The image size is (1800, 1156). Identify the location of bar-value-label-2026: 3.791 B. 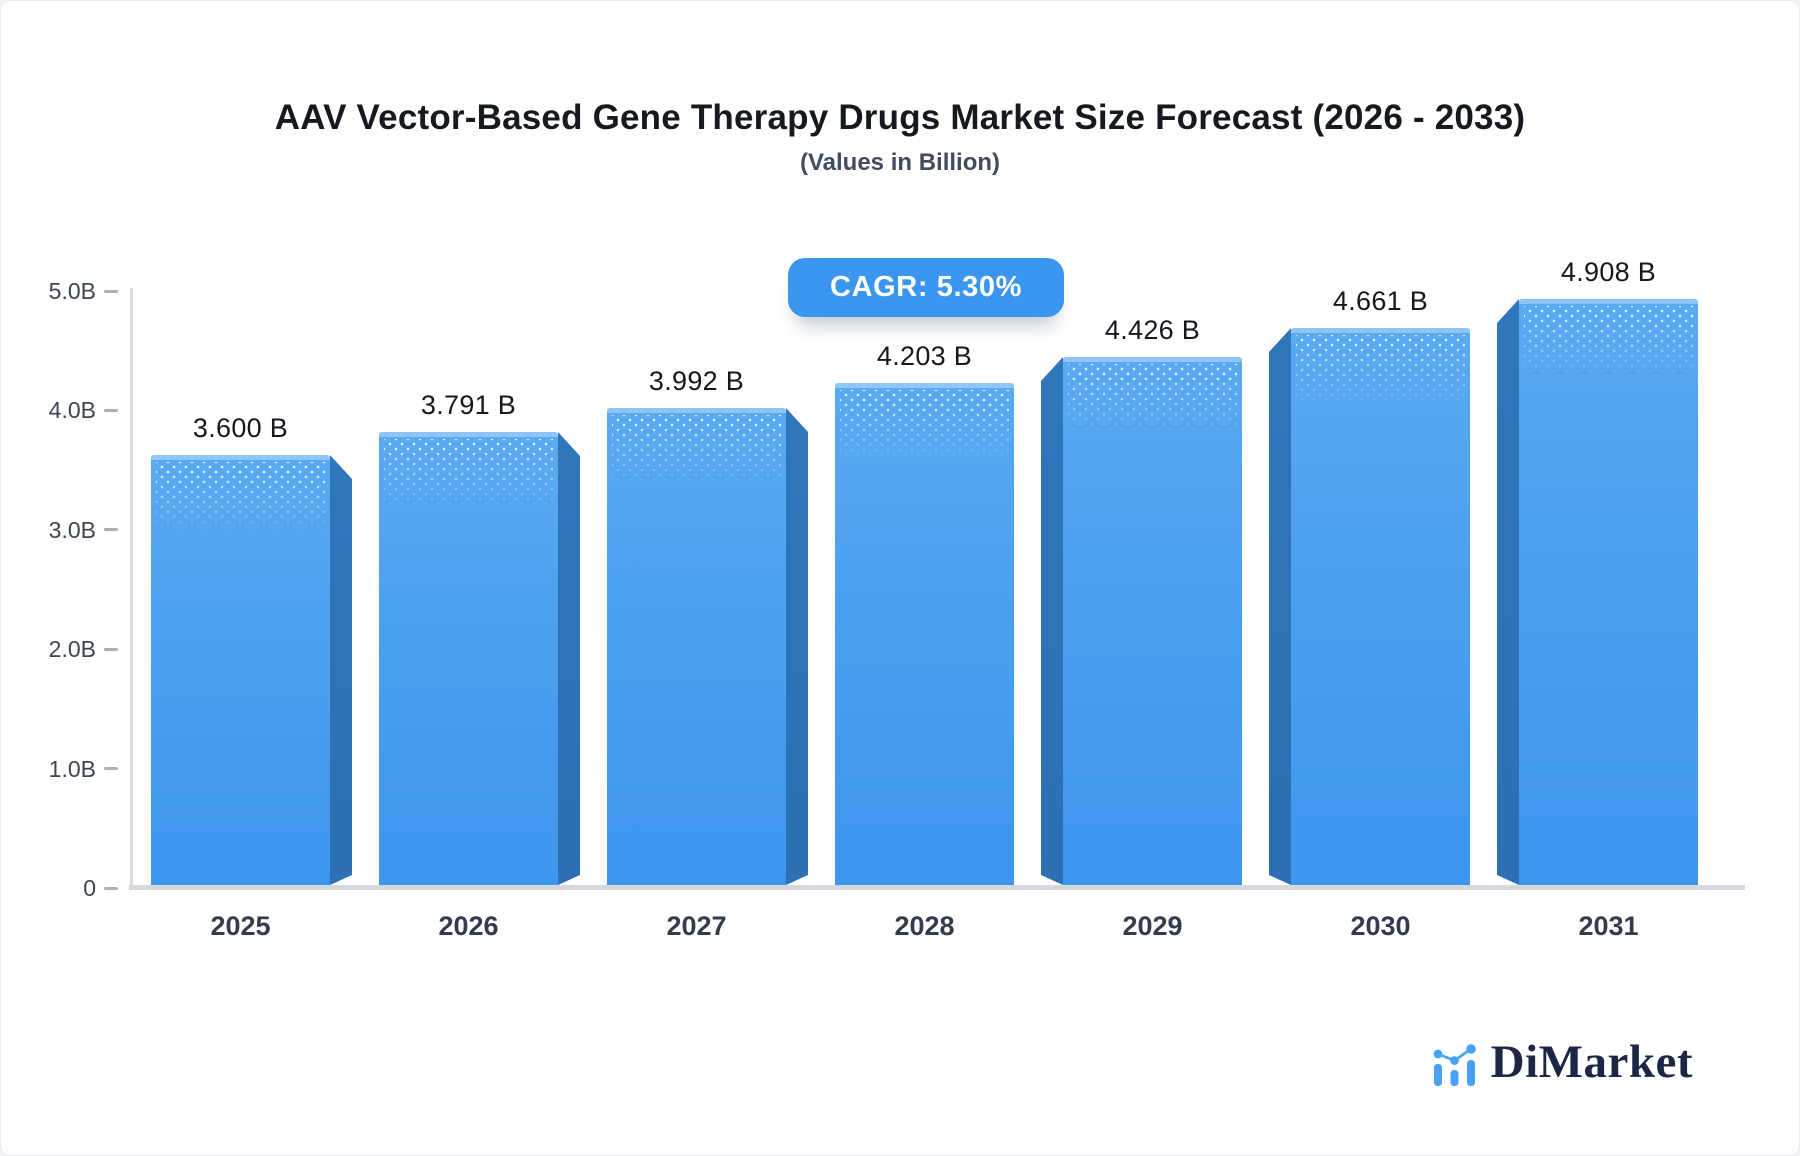
(468, 405).